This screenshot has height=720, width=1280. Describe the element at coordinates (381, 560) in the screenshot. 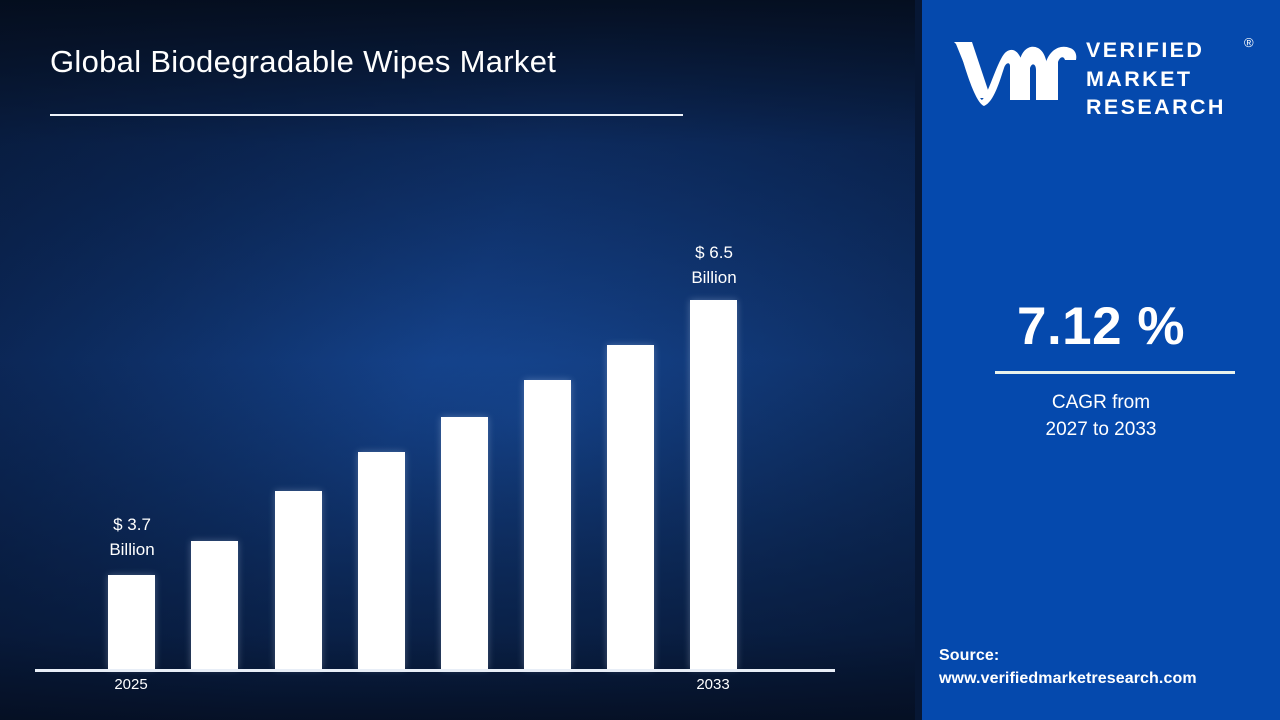

I see `bar-2028` at that location.